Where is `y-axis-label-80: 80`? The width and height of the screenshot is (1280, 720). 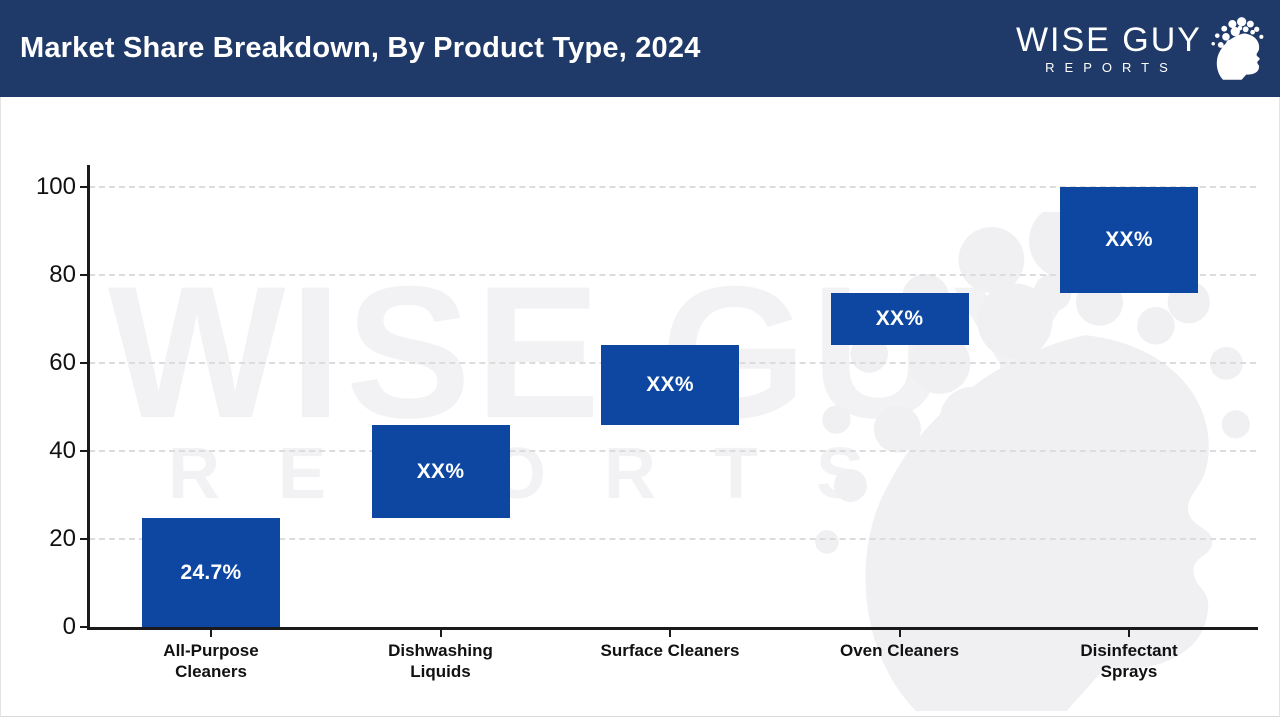 y-axis-label-80: 80 is located at coordinates (62, 274).